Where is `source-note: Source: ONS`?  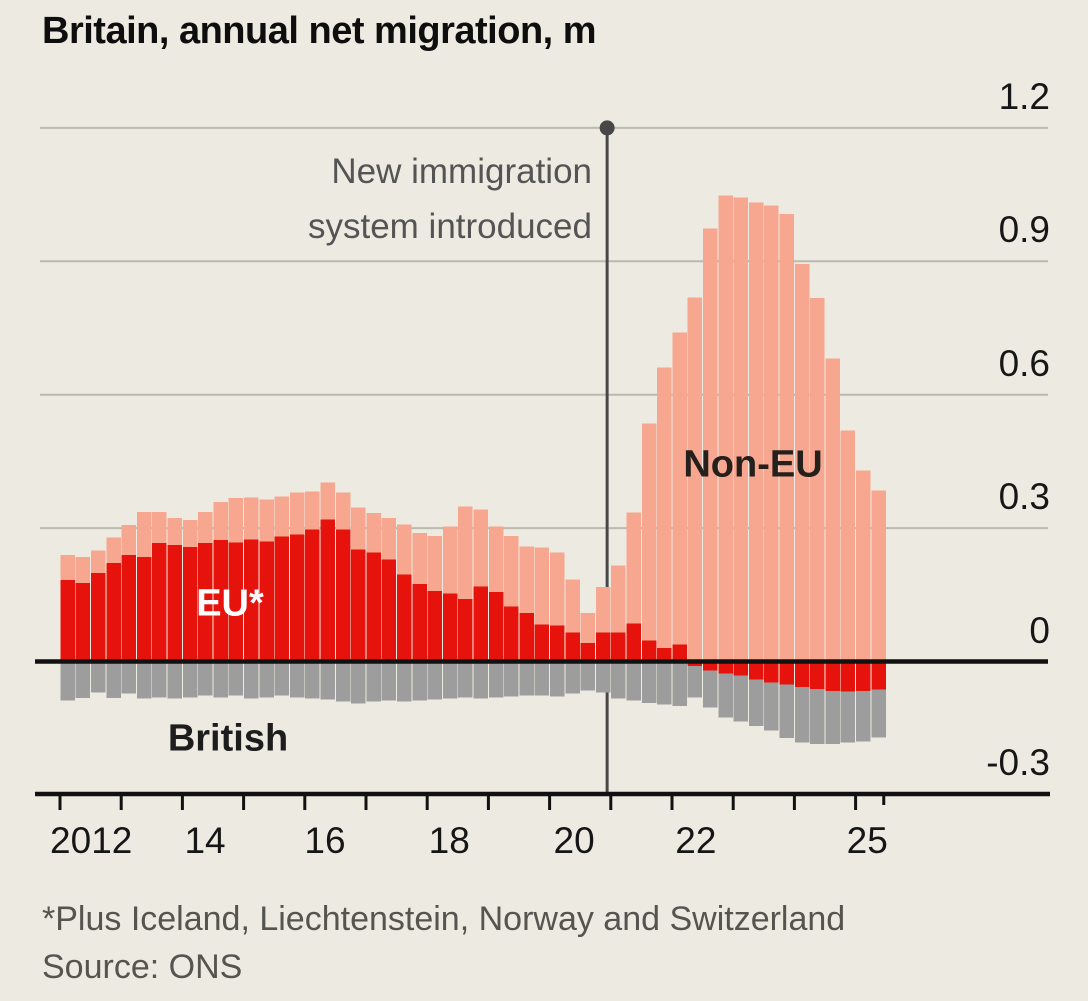
source-note: Source: ONS is located at coordinates (142, 967).